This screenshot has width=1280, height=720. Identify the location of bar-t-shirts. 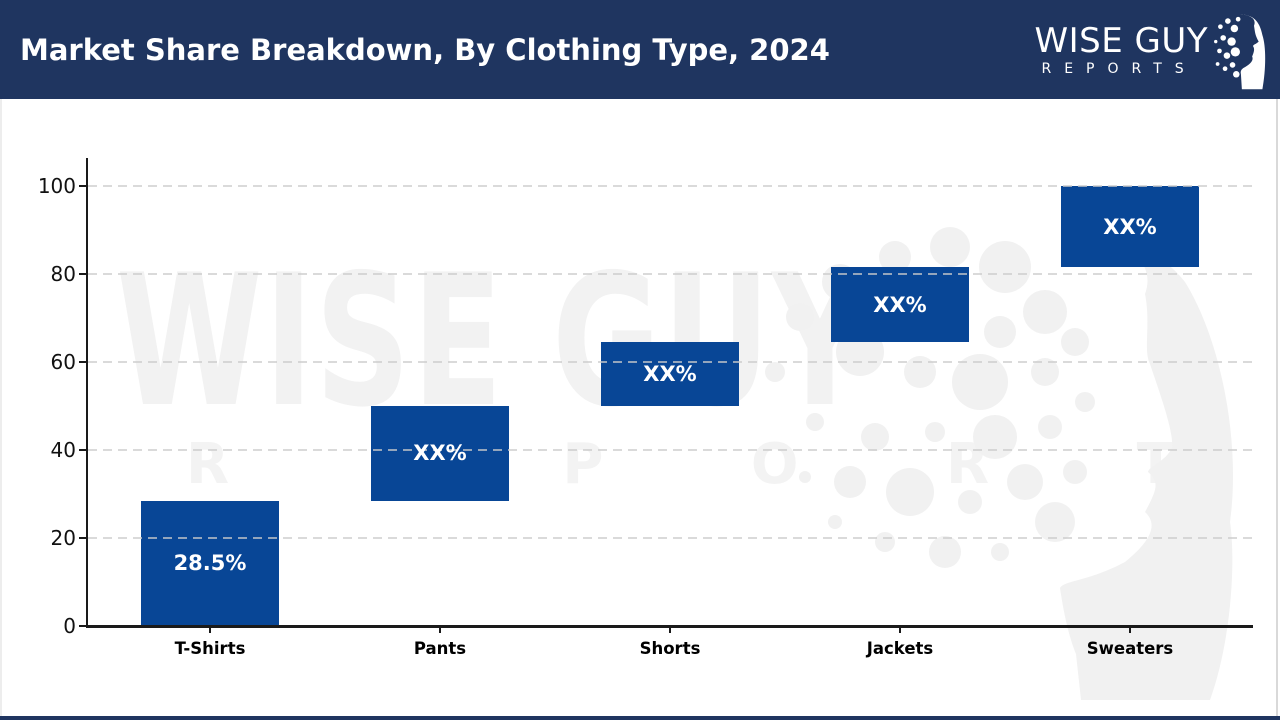
(210, 563).